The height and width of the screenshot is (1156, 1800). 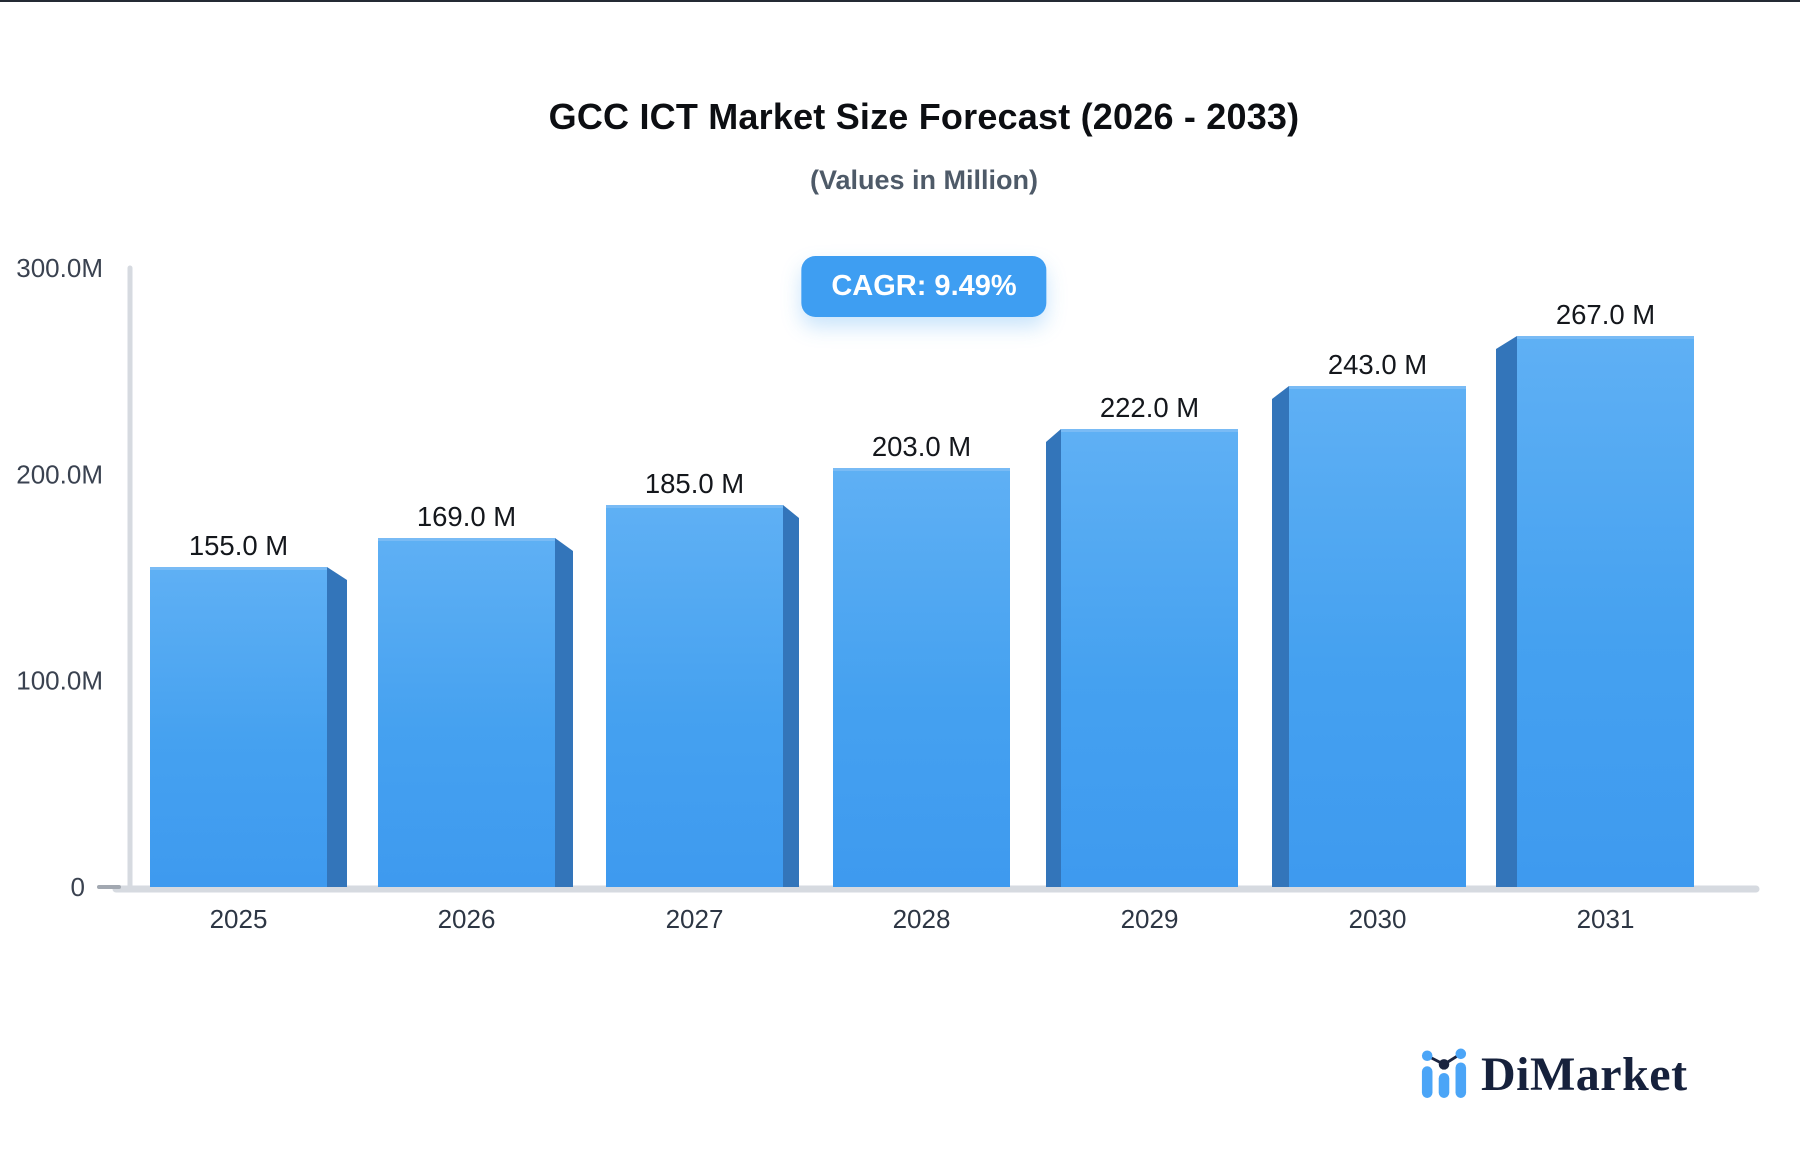 I want to click on bar-value-label: 222.0 M, so click(x=1149, y=407).